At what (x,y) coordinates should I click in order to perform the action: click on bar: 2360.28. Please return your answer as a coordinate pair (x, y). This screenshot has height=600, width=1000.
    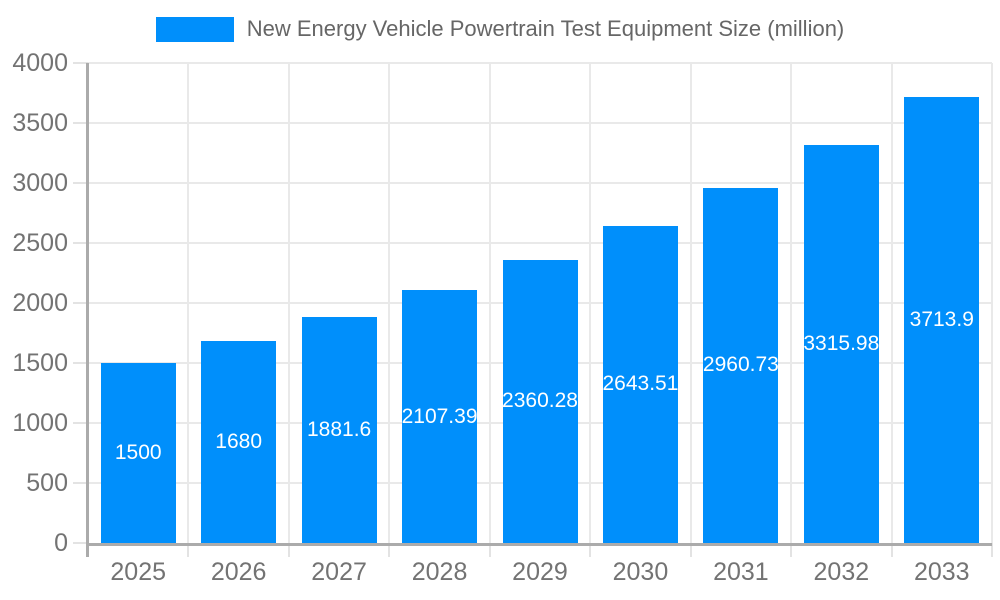
    Looking at the image, I should click on (540, 401).